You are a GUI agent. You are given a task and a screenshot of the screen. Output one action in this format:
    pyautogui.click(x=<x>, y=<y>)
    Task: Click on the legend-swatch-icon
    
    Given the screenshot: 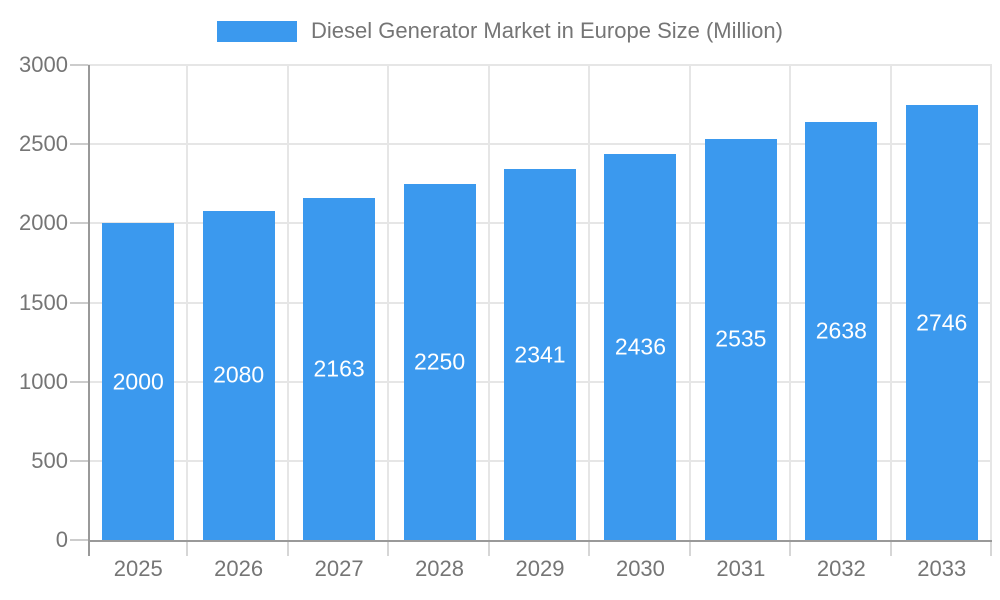 What is the action you would take?
    pyautogui.click(x=257, y=31)
    